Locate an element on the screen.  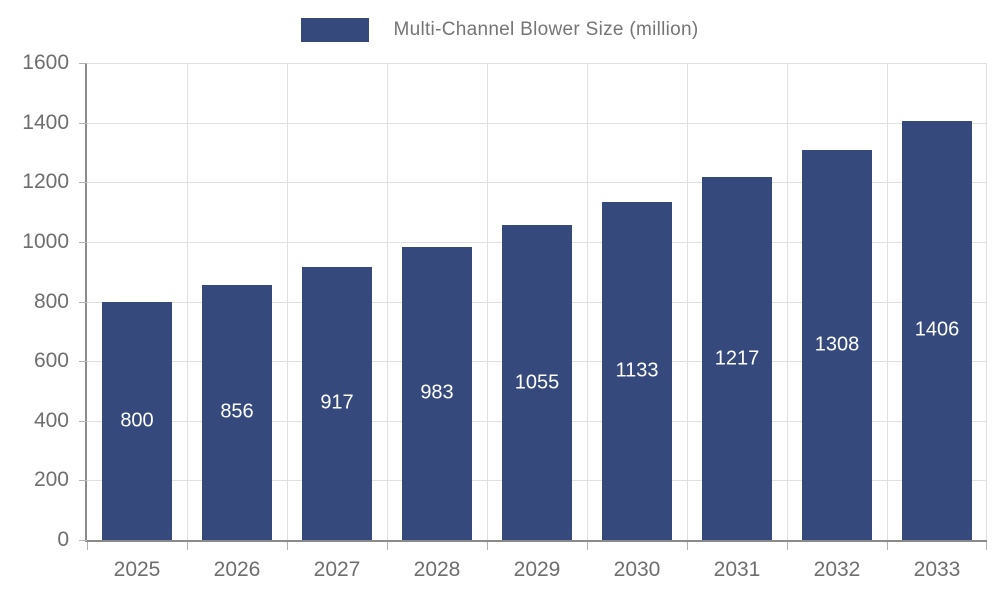
y-axis-label: 600 is located at coordinates (51, 361).